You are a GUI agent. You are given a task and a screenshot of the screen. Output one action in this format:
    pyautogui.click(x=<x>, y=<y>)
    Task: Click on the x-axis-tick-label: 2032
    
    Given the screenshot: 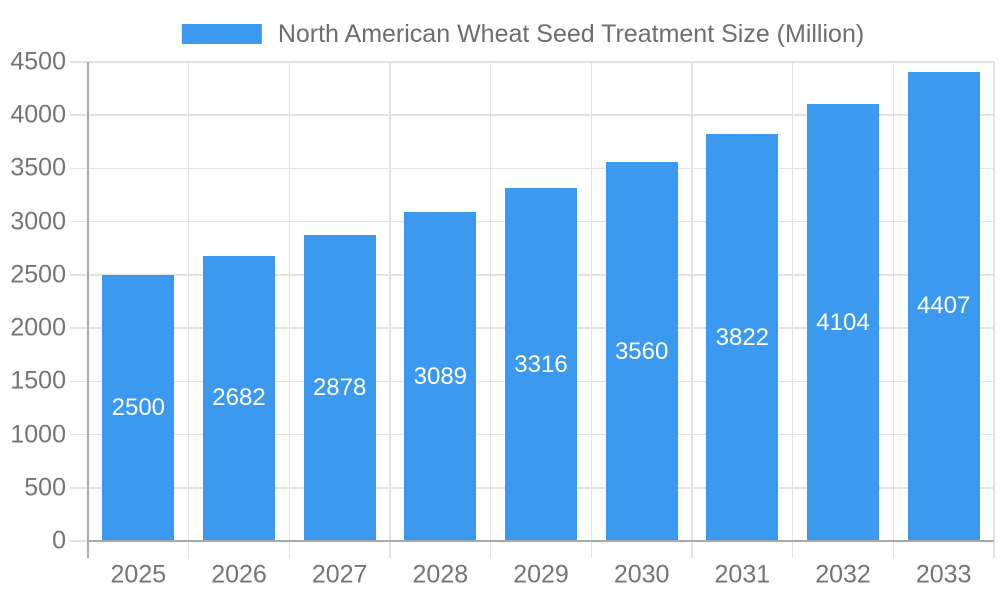 What is the action you would take?
    pyautogui.click(x=843, y=574)
    